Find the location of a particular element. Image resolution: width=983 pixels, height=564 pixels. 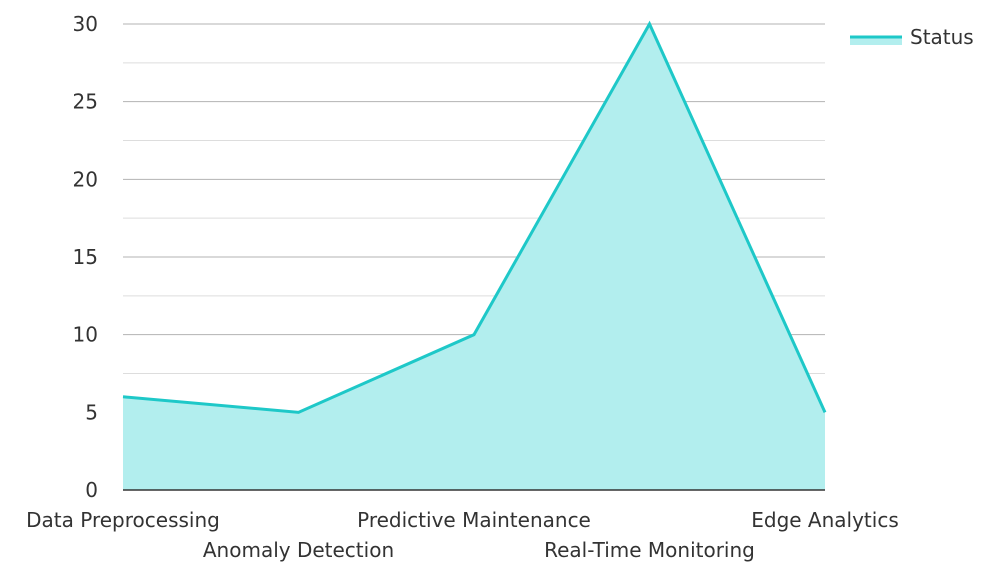

y-axis-tick-labels: 0 5 10 15 20 25 30 is located at coordinates (85, 257).